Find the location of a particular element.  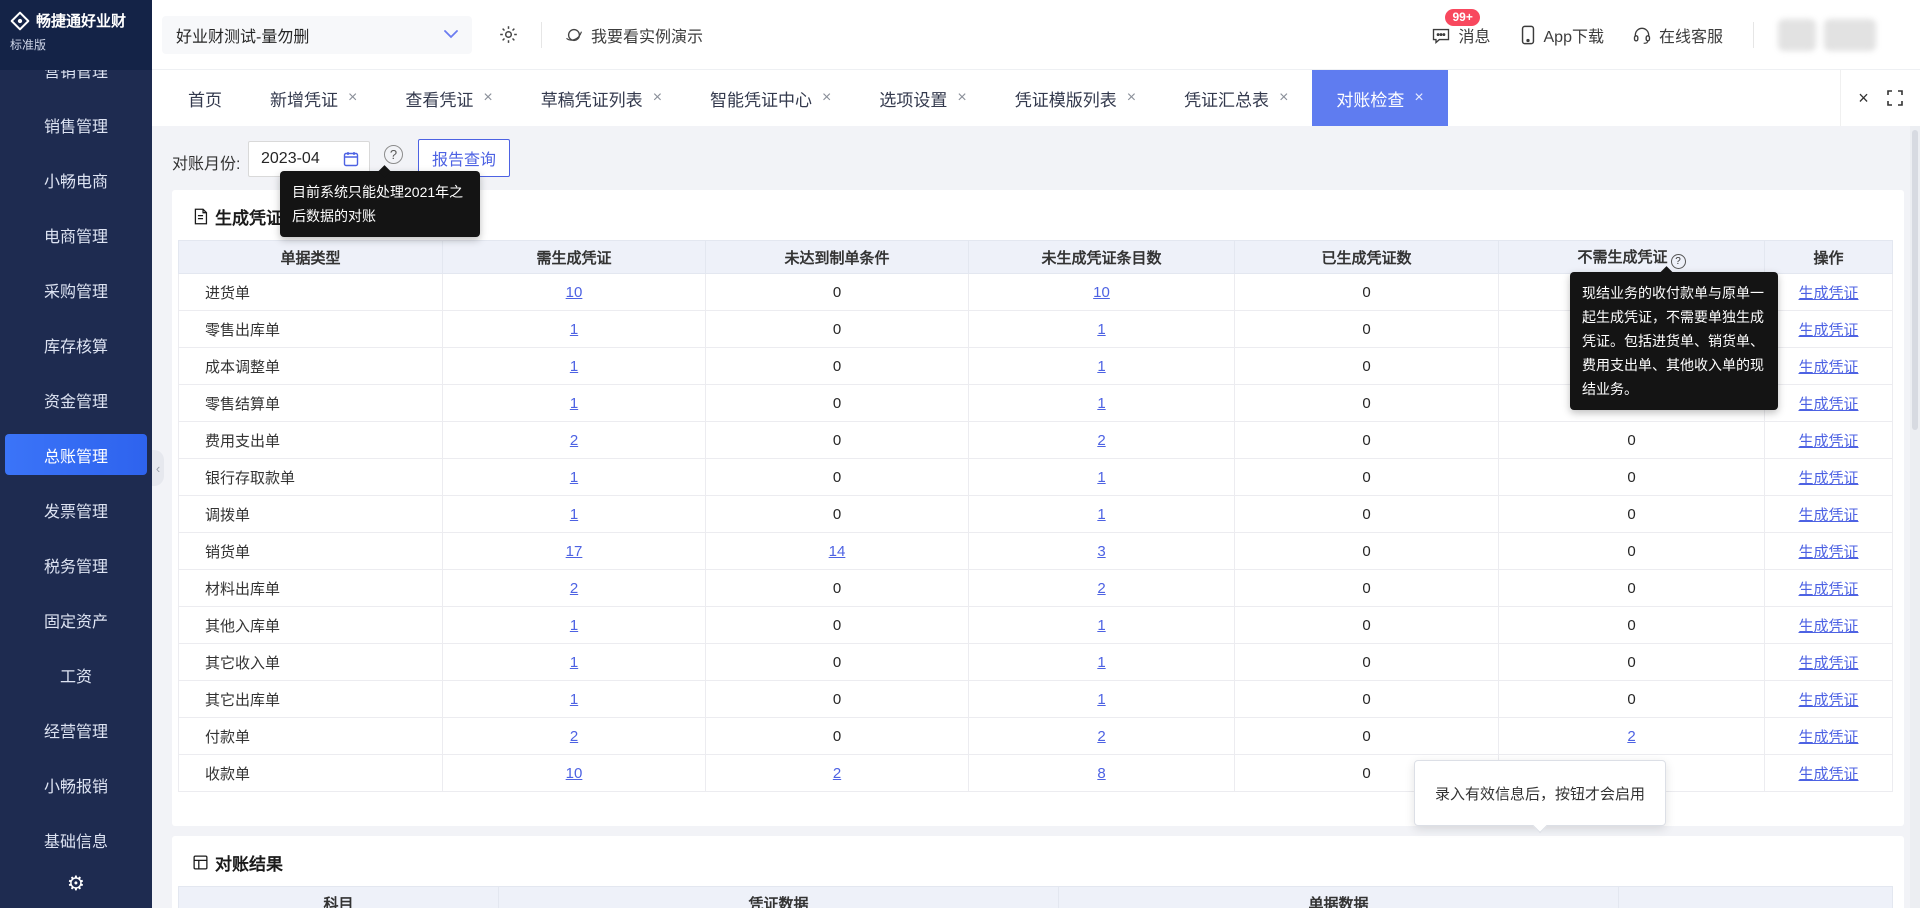

sidebar-item-5: 库存核算 is located at coordinates (75, 347).